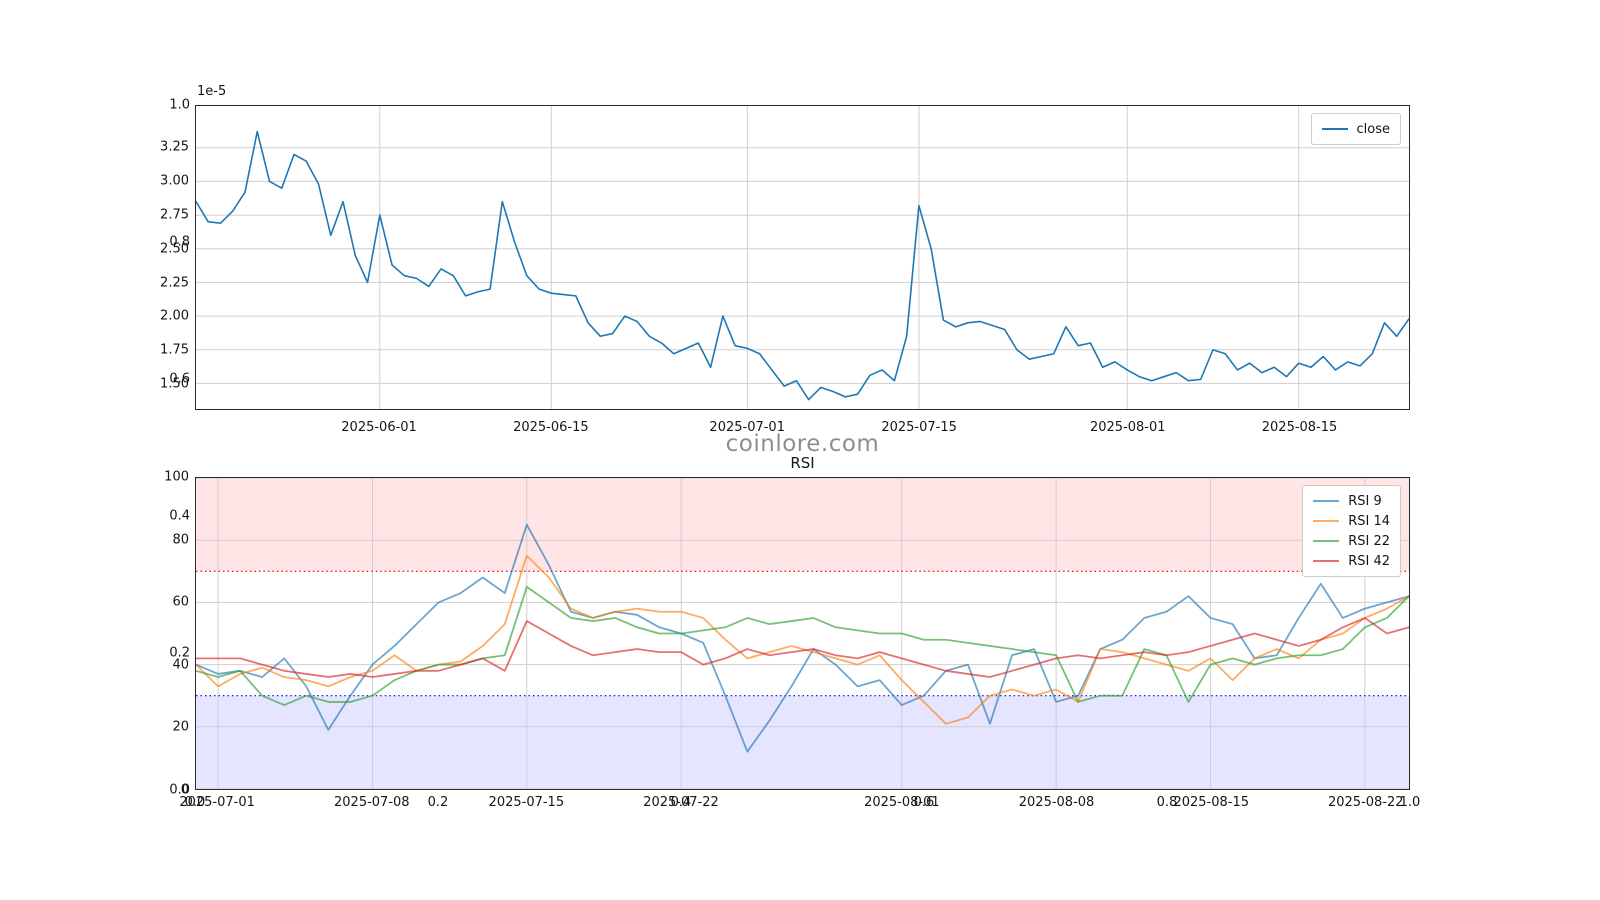 This screenshot has width=1600, height=900. What do you see at coordinates (174, 147) in the screenshot?
I see `price-y-tick-label: 3.25` at bounding box center [174, 147].